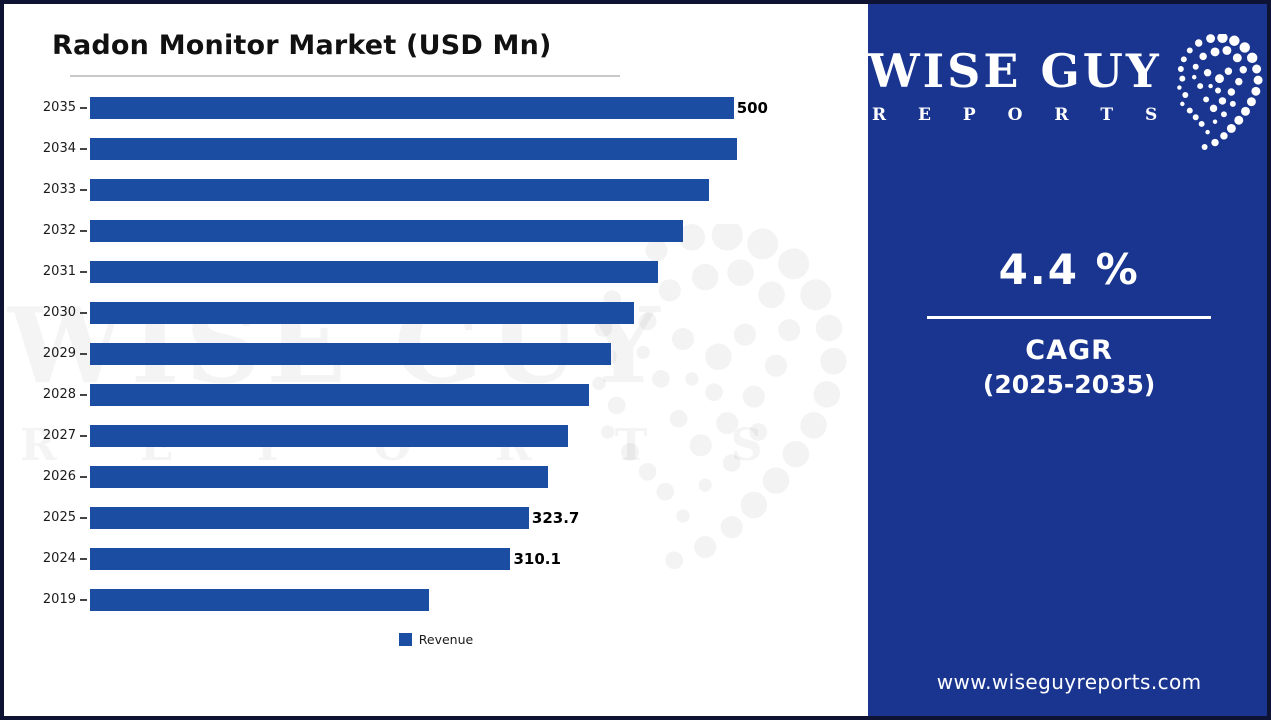 The width and height of the screenshot is (1271, 720). I want to click on logo-text: WISE GUY R E P O R T S, so click(1019, 86).